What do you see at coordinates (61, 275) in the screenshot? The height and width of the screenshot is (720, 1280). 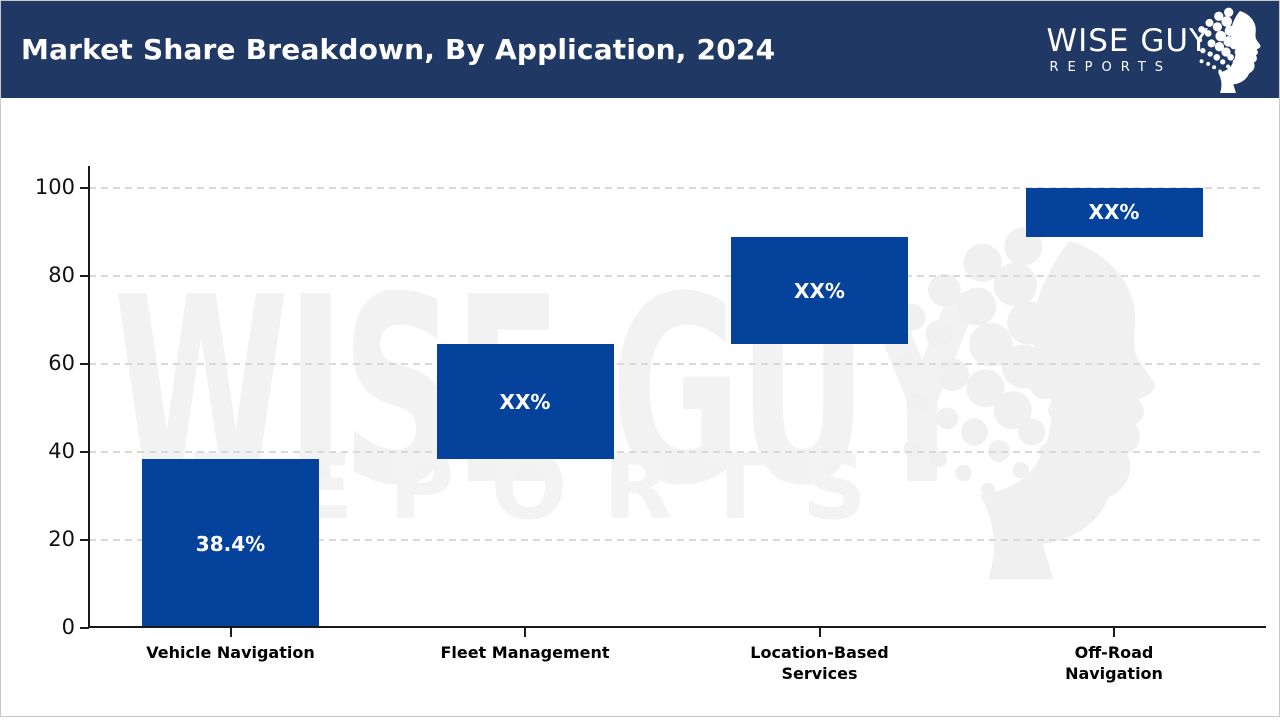 I see `y-tick-label: 80` at bounding box center [61, 275].